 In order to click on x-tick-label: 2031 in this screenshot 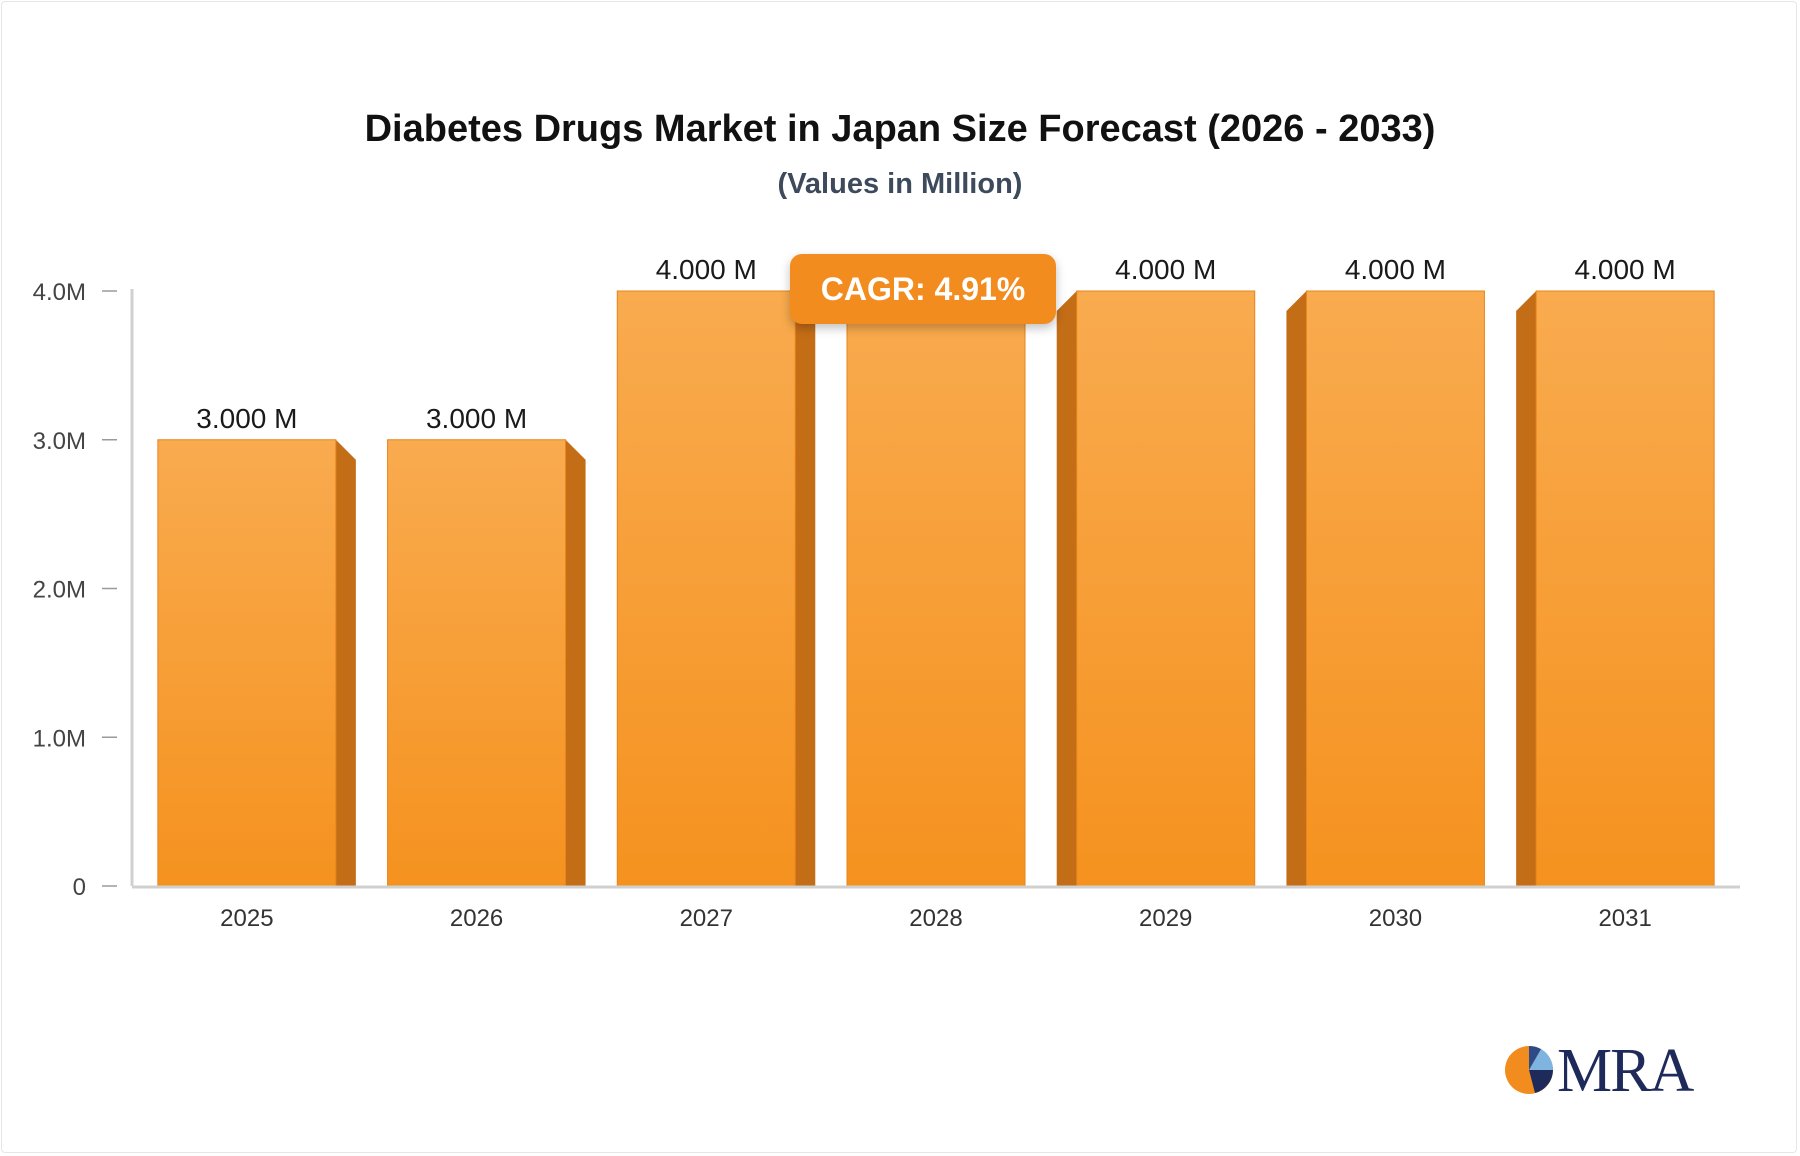, I will do `click(1624, 918)`.